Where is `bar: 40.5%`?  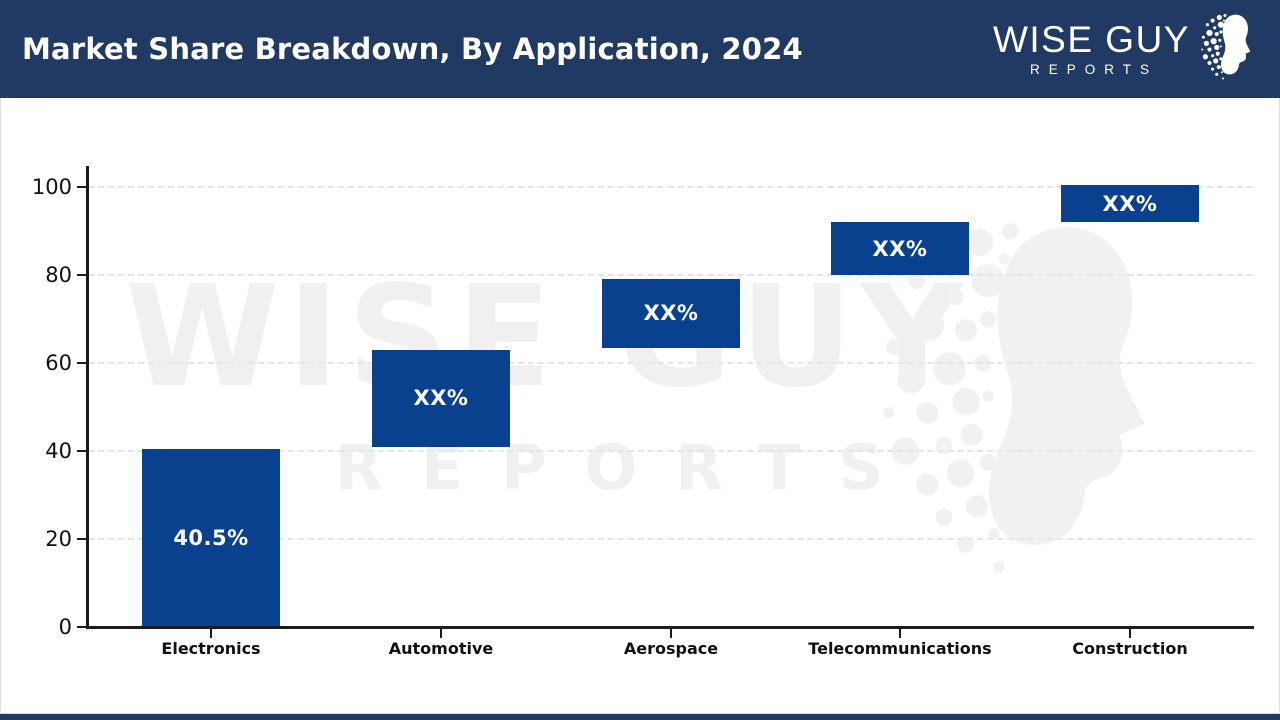 bar: 40.5% is located at coordinates (211, 537).